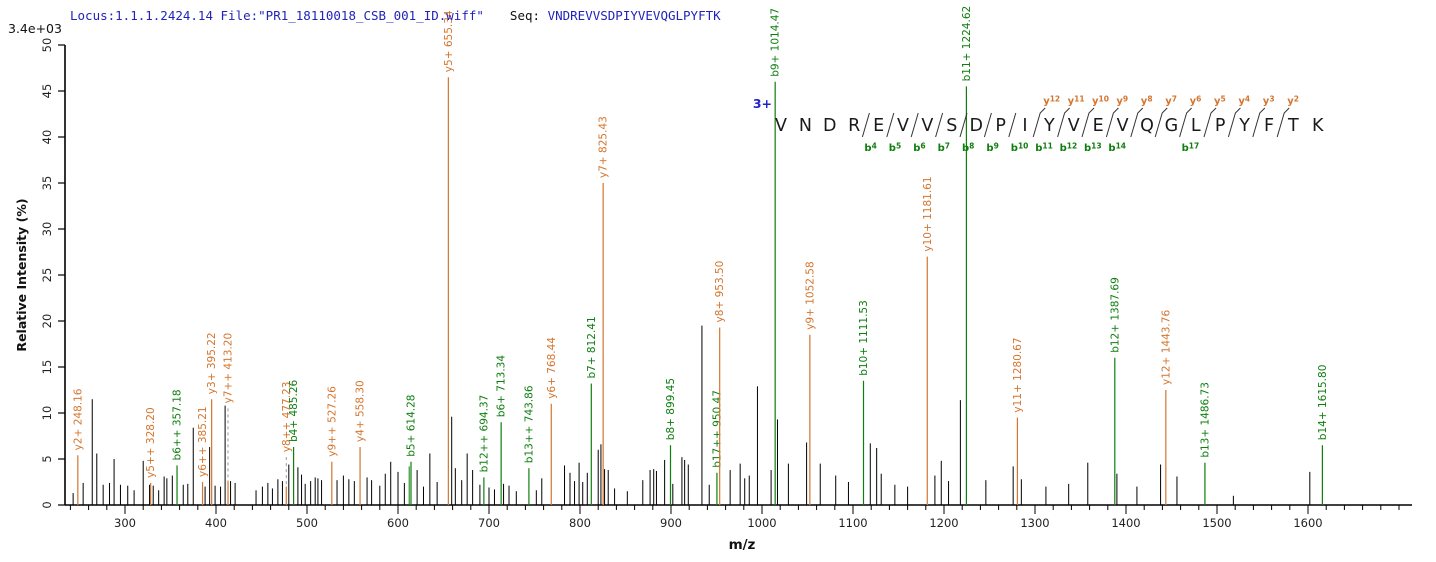 The width and height of the screenshot is (1436, 562). I want to click on y-ion-peak-label: y12+ 1443.76, so click(1166, 347).